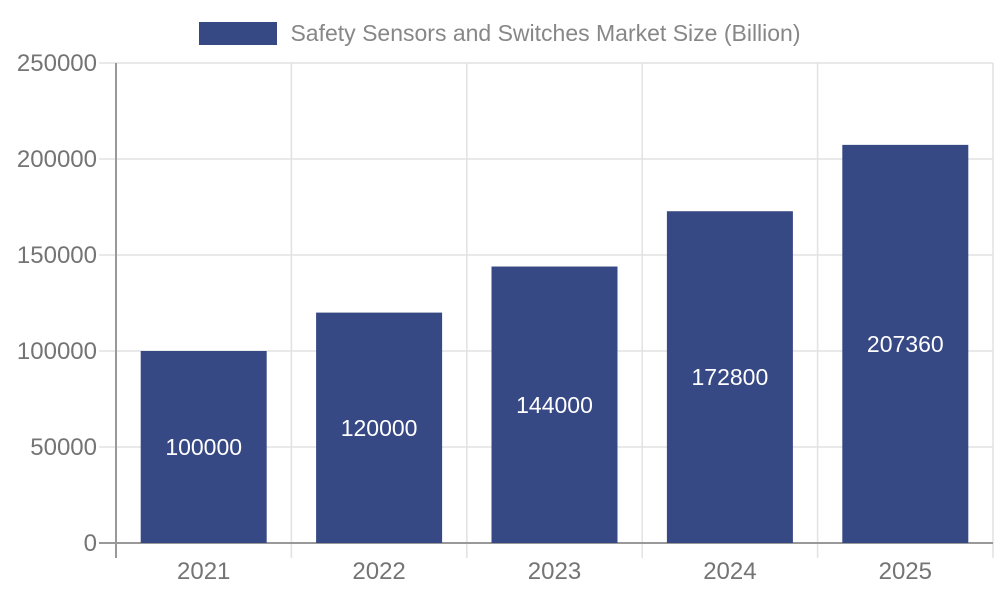 The image size is (1000, 600). What do you see at coordinates (63, 447) in the screenshot?
I see `y-tick-label: 50000` at bounding box center [63, 447].